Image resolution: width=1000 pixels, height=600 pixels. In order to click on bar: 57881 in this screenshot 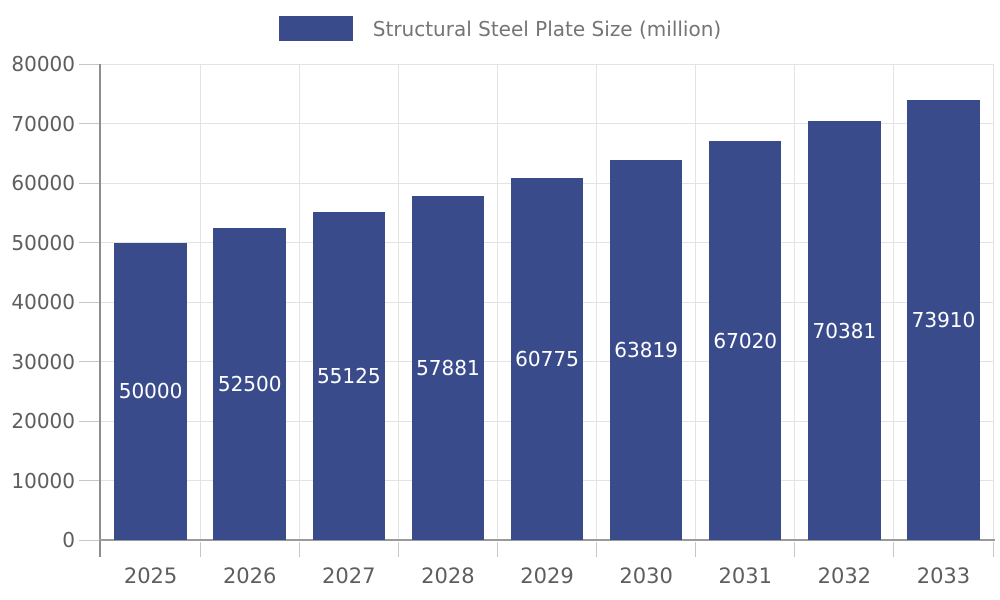, I will do `click(448, 367)`.